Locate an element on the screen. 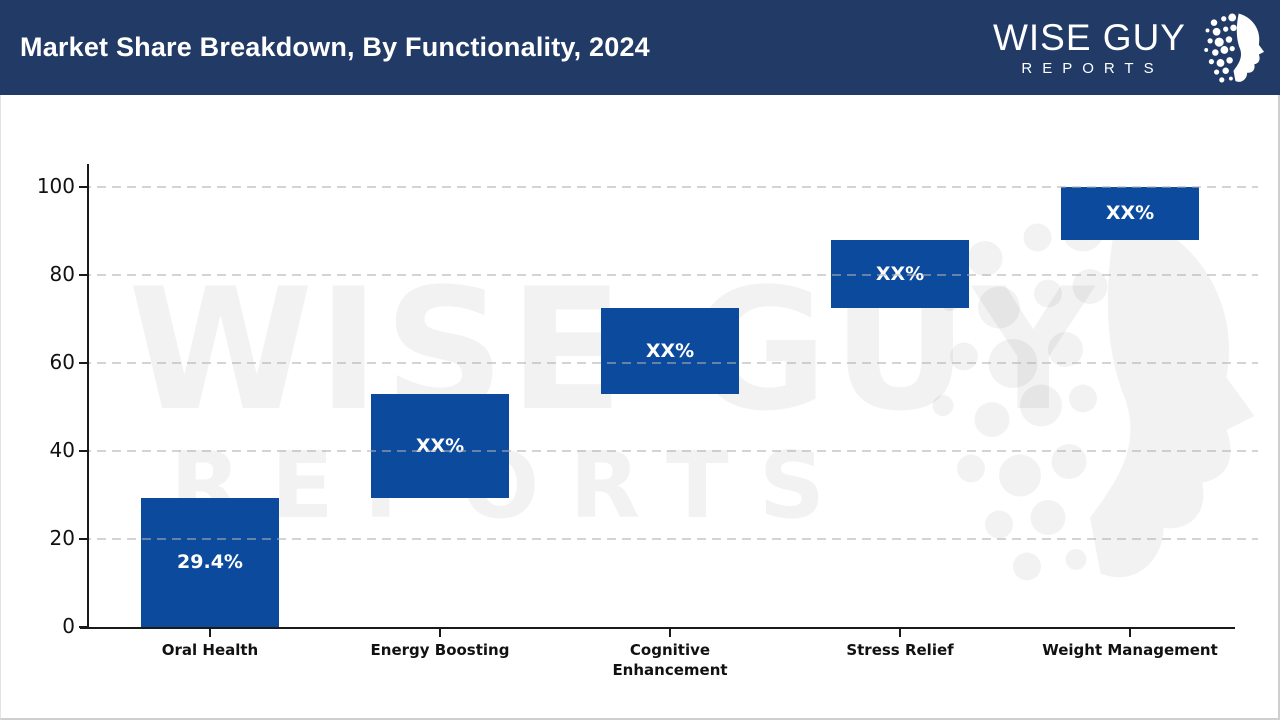 The width and height of the screenshot is (1280, 720). bar-oral-health: 29.4% is located at coordinates (210, 562).